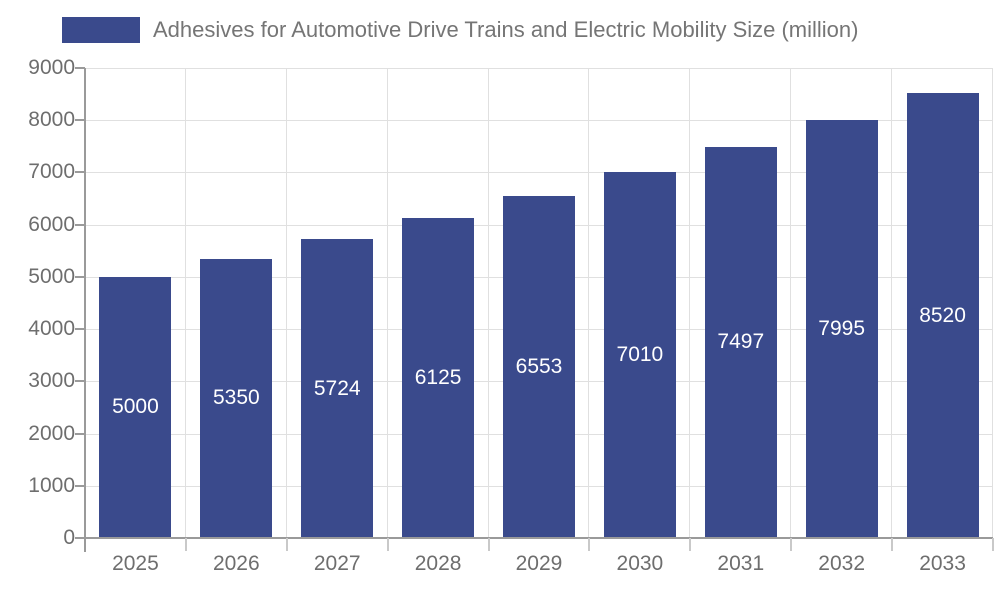 The width and height of the screenshot is (1000, 600). I want to click on x-axis-line, so click(538, 538).